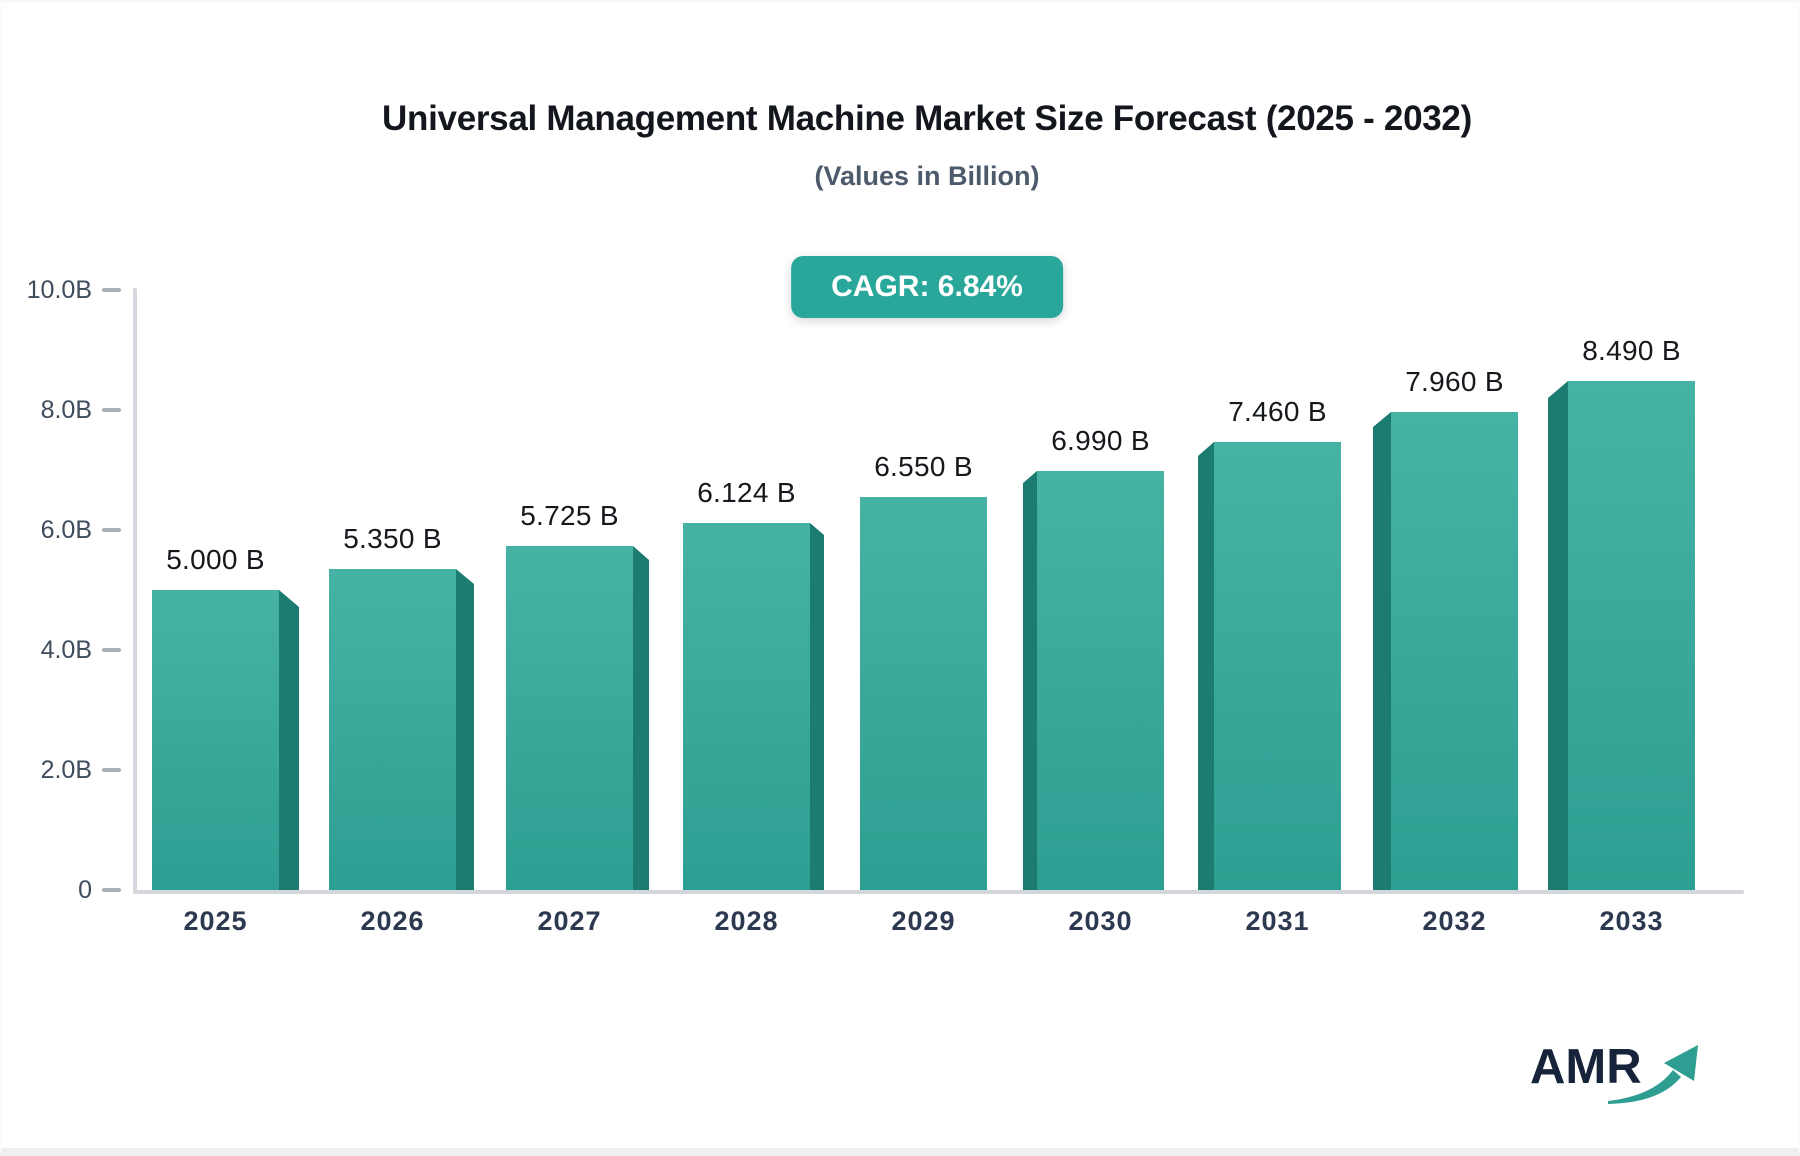 Image resolution: width=1800 pixels, height=1156 pixels. I want to click on bar-side-2032, so click(1382, 651).